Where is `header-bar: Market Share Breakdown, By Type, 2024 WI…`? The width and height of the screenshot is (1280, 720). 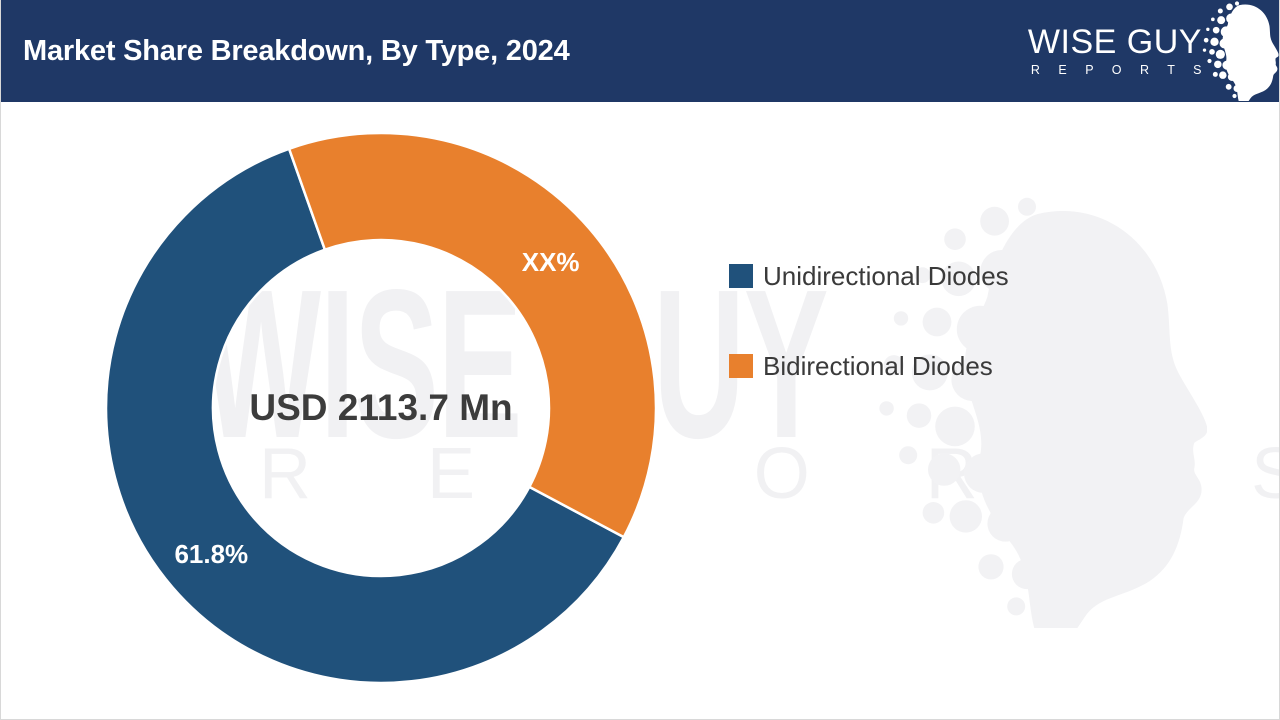
header-bar: Market Share Breakdown, By Type, 2024 WI… is located at coordinates (640, 51).